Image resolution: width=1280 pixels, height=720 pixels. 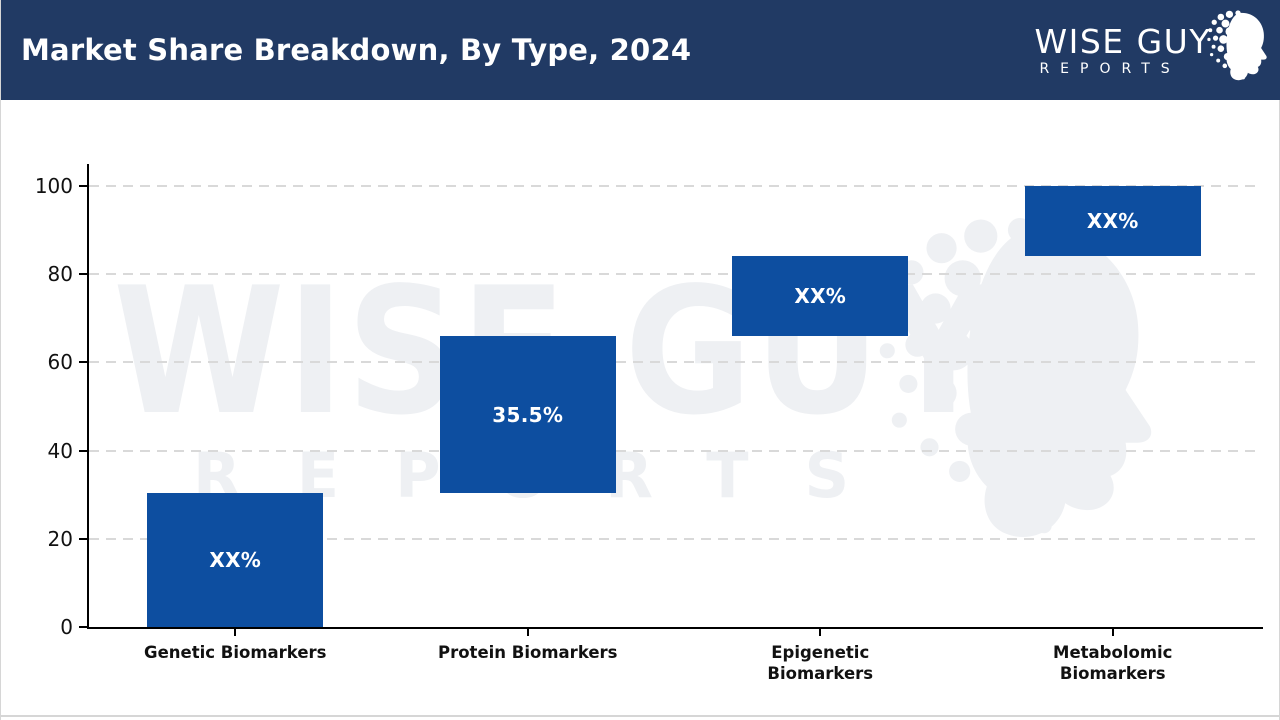 I want to click on y-tick-label: 40, so click(x=60, y=450).